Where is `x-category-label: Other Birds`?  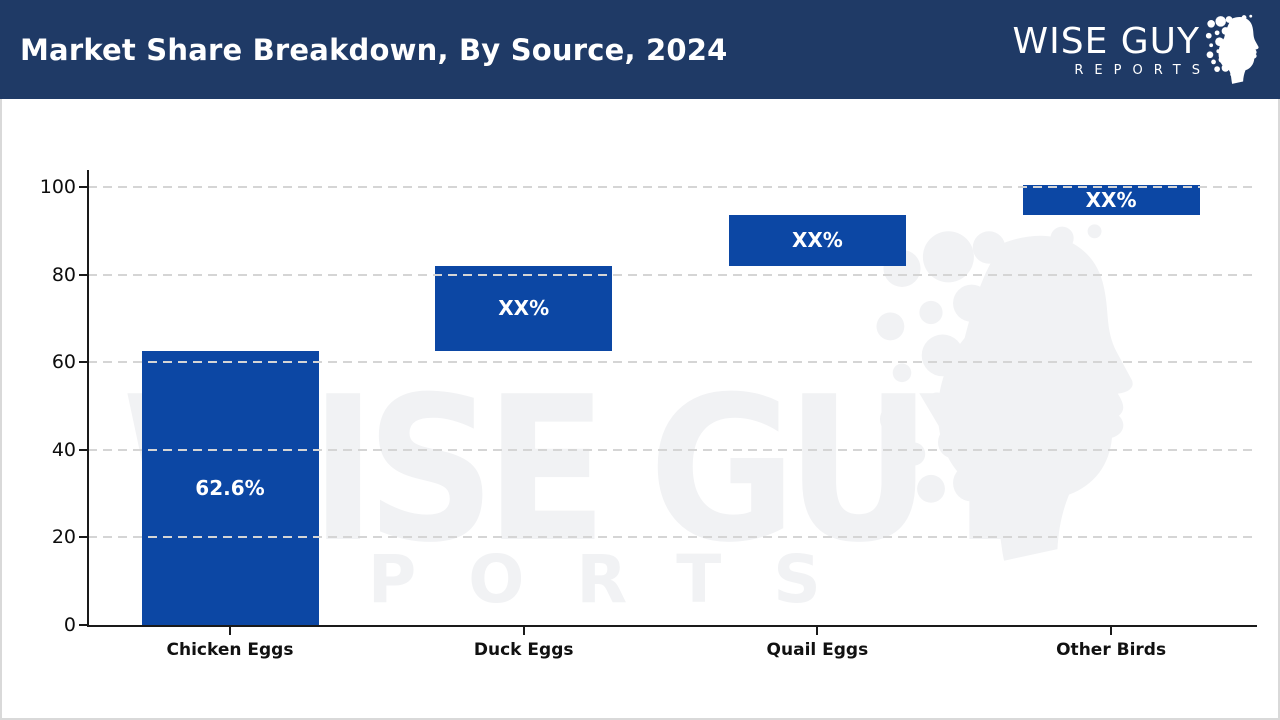
x-category-label: Other Birds is located at coordinates (1111, 650).